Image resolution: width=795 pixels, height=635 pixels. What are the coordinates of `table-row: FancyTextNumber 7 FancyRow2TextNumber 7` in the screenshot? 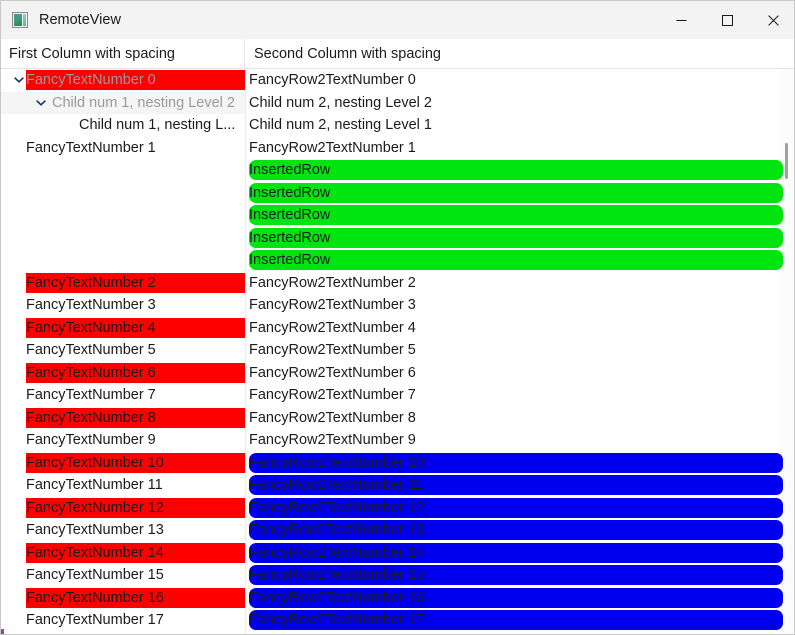 It's located at (397, 395).